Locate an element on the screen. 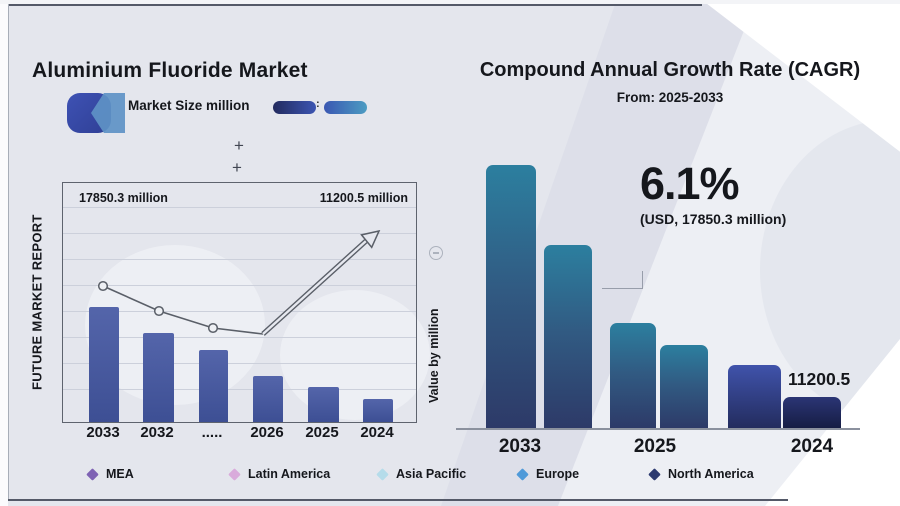  left-panel-title: Aluminium Fluoride Market is located at coordinates (170, 70).